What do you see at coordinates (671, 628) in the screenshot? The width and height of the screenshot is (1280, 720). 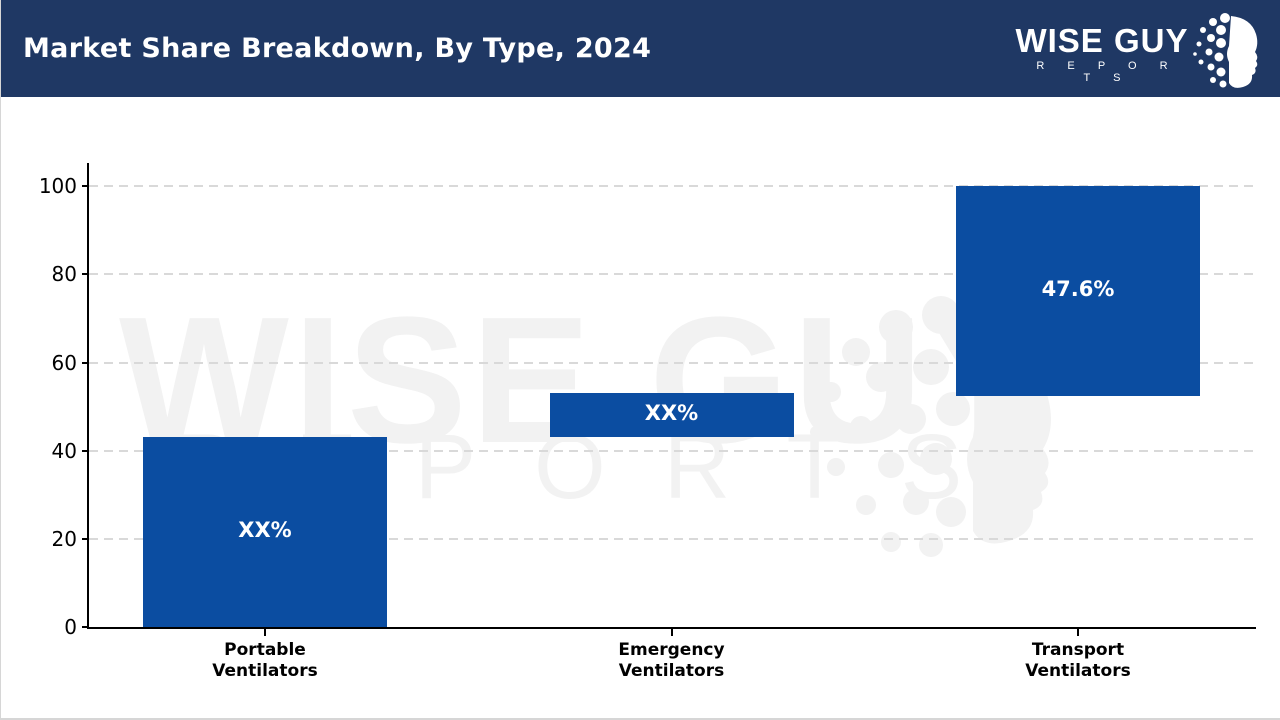 I see `x-axis-line` at bounding box center [671, 628].